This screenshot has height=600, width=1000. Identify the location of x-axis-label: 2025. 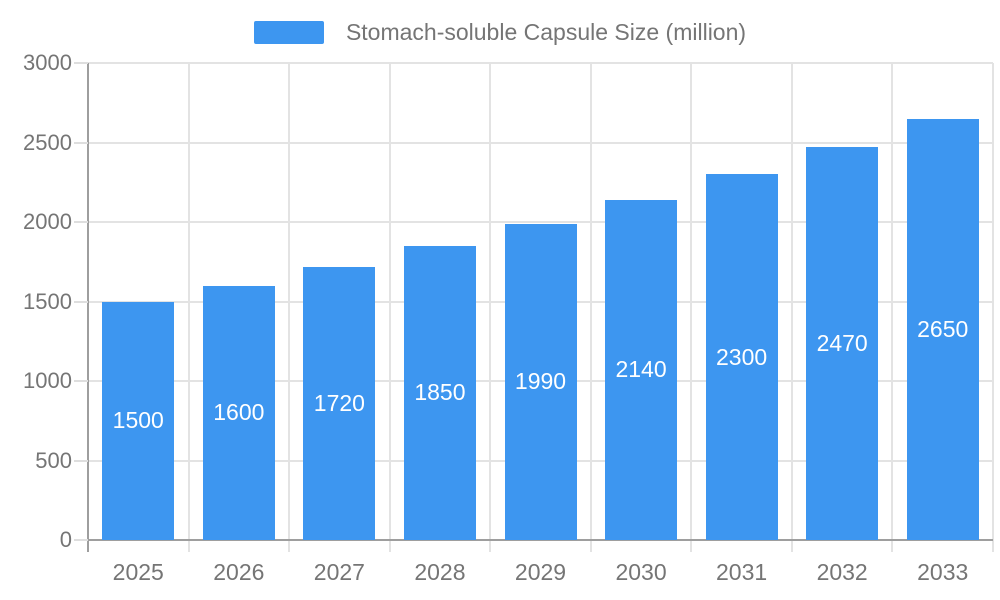
(138, 572).